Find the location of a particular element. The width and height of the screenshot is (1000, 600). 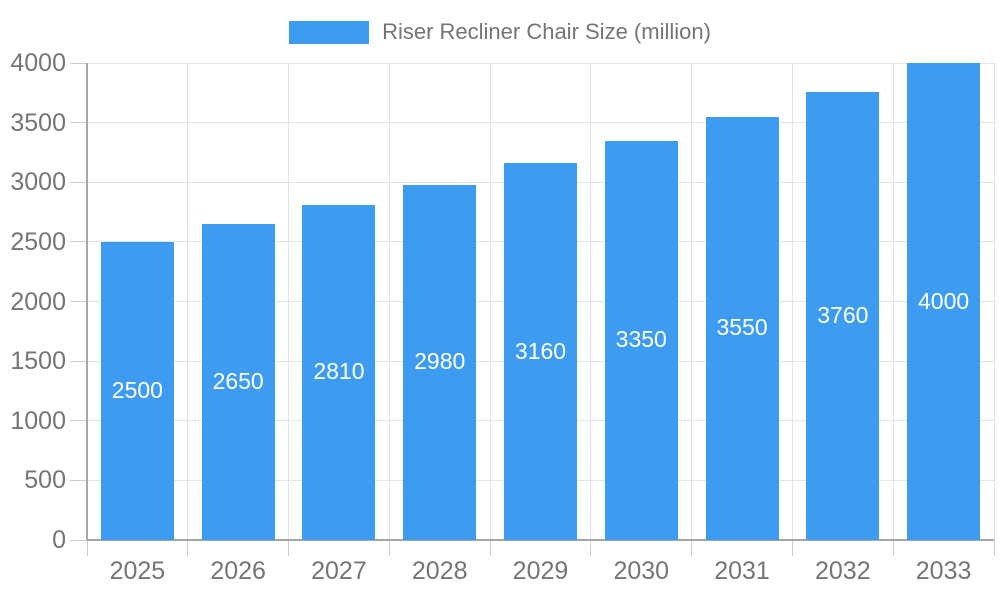

legend-label: Riser Recliner Chair Size (million) is located at coordinates (546, 31).